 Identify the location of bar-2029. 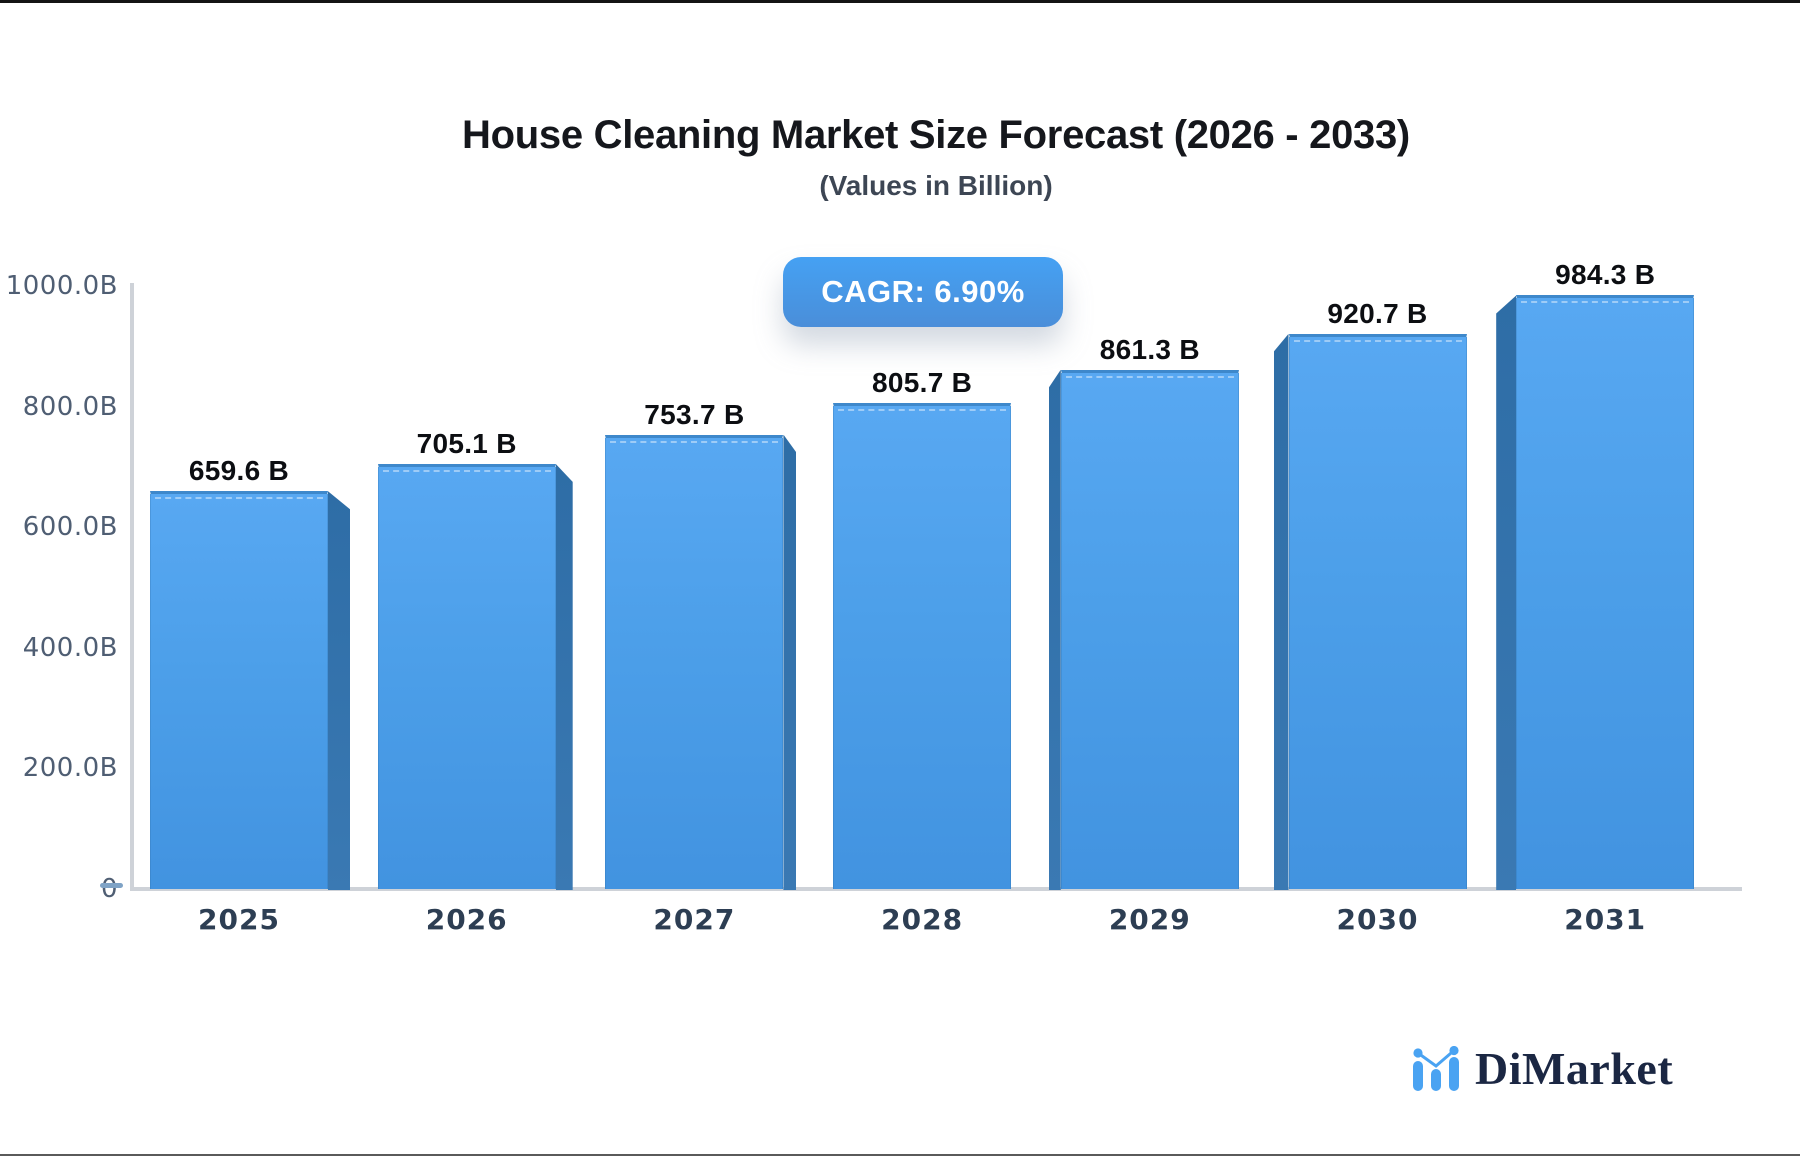
(1149, 629).